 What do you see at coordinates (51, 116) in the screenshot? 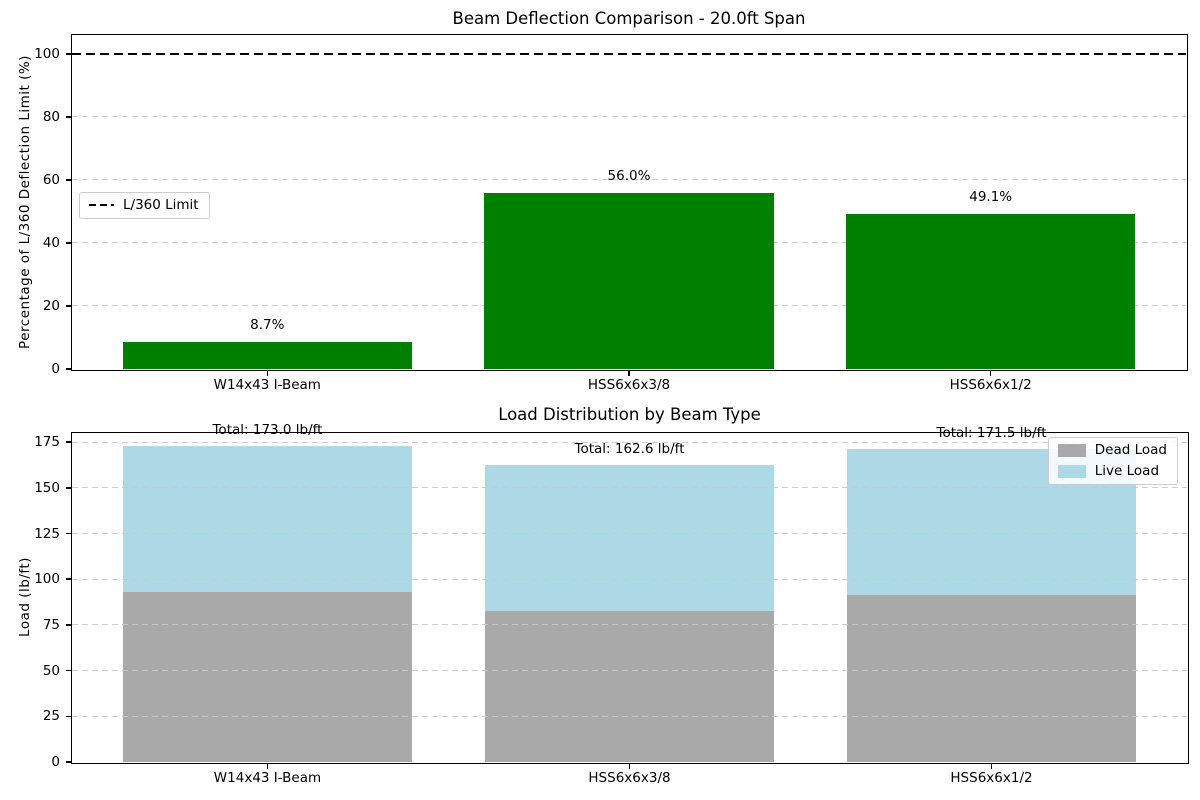
I see `y-tick-label: 80` at bounding box center [51, 116].